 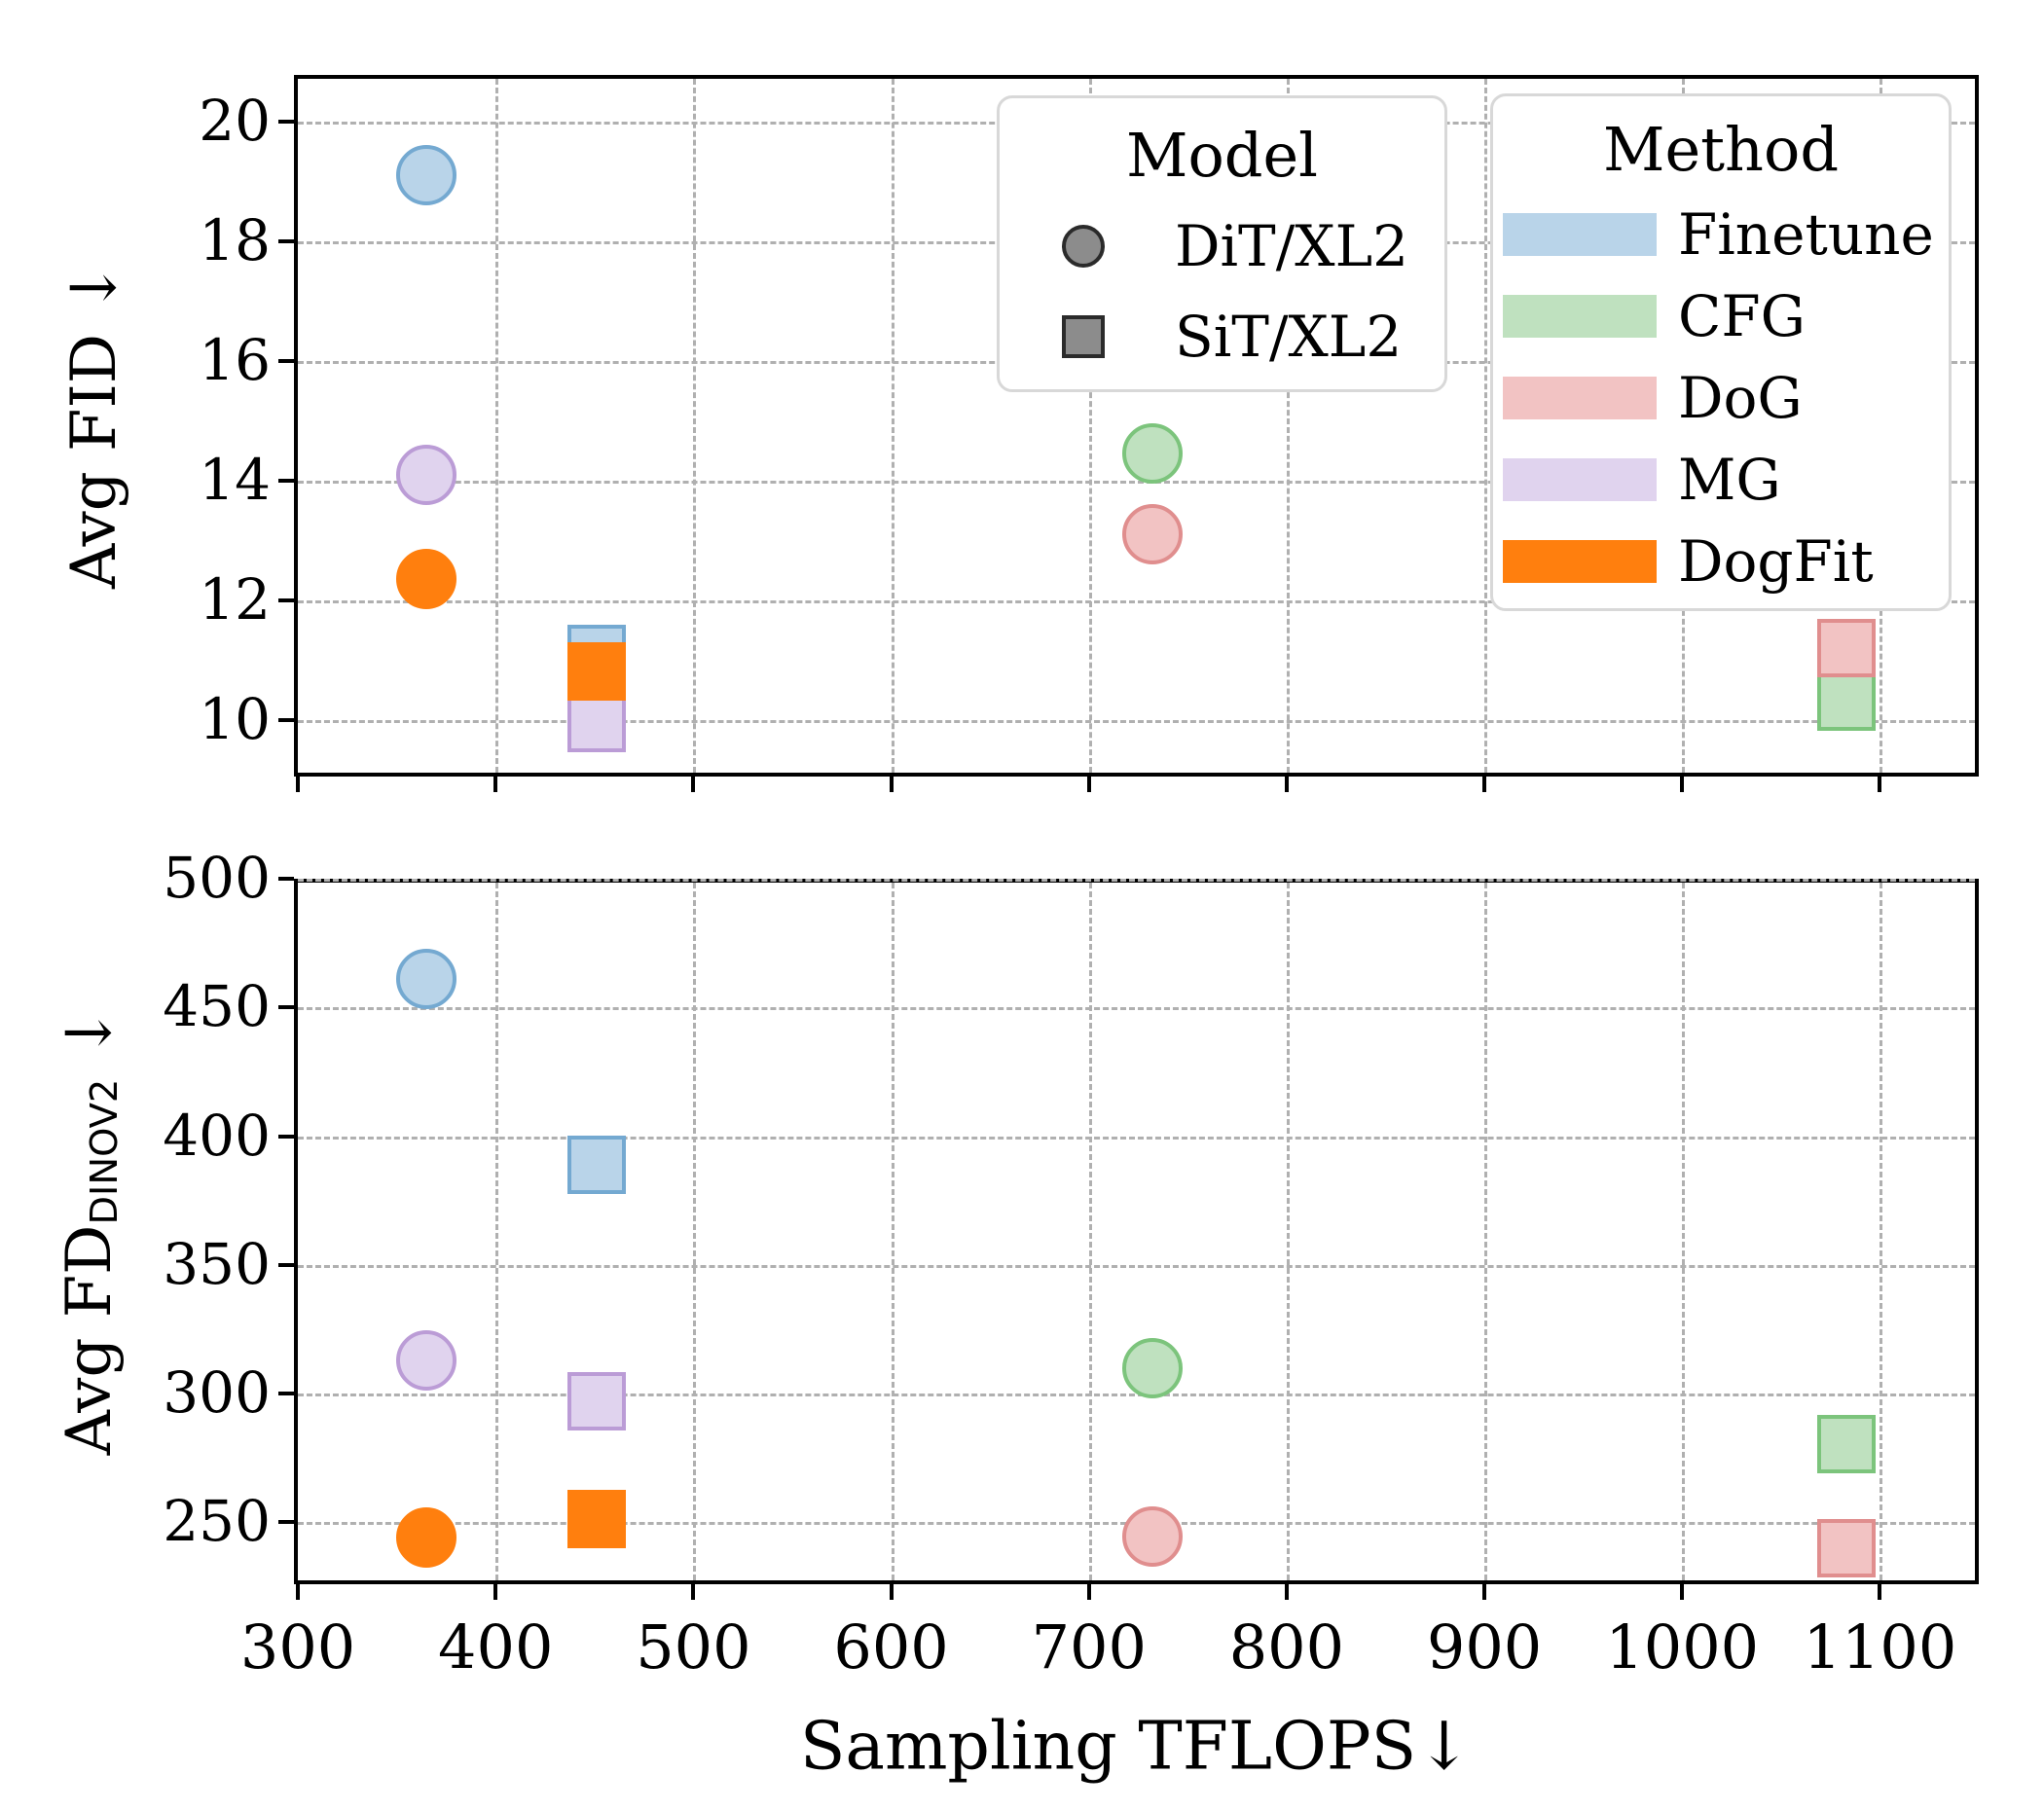 I want to click on top-y-axis-label: Avg FID ↓, so click(x=94, y=426).